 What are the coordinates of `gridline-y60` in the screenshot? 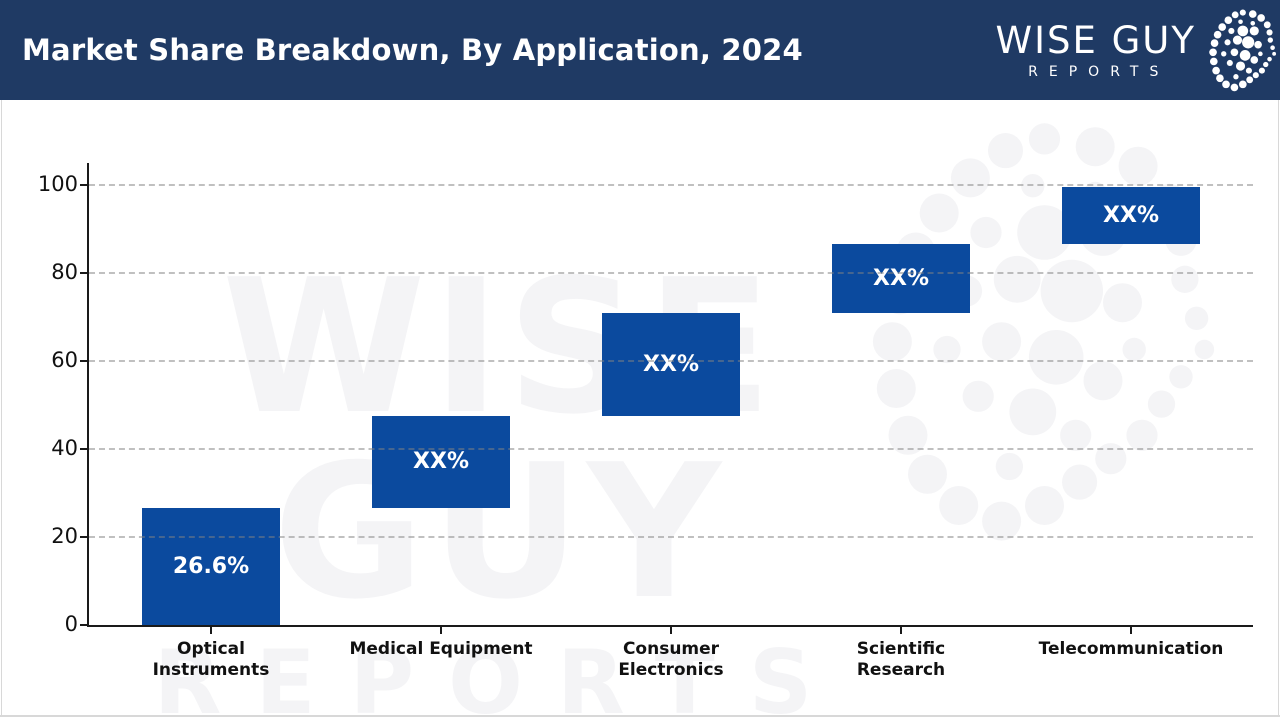 It's located at (671, 361).